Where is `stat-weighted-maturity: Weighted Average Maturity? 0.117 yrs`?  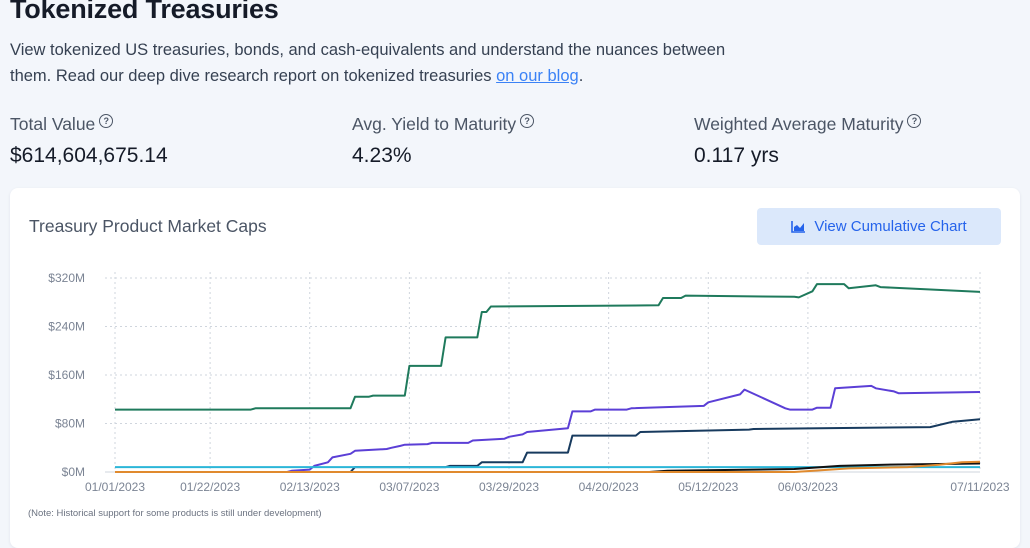
stat-weighted-maturity: Weighted Average Maturity? 0.117 yrs is located at coordinates (808, 140).